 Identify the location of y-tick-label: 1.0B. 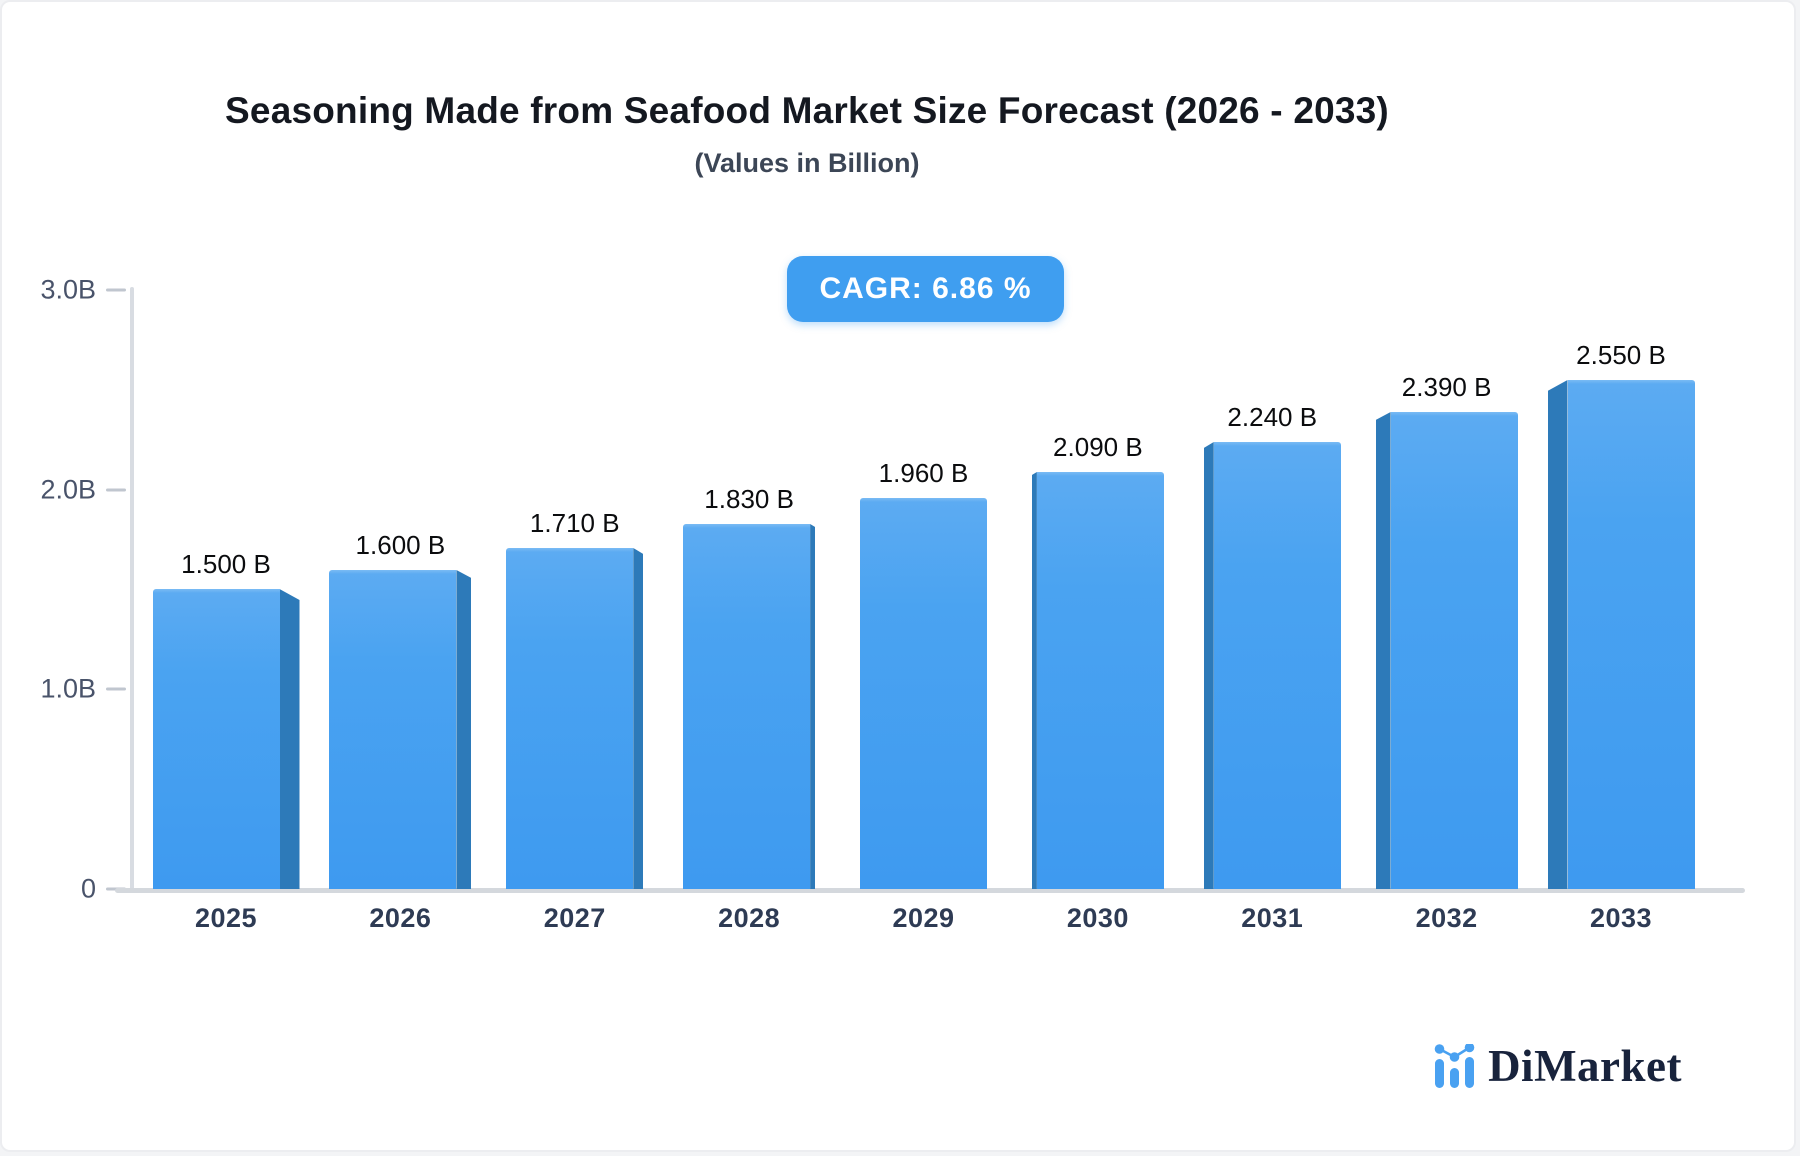
(68, 688).